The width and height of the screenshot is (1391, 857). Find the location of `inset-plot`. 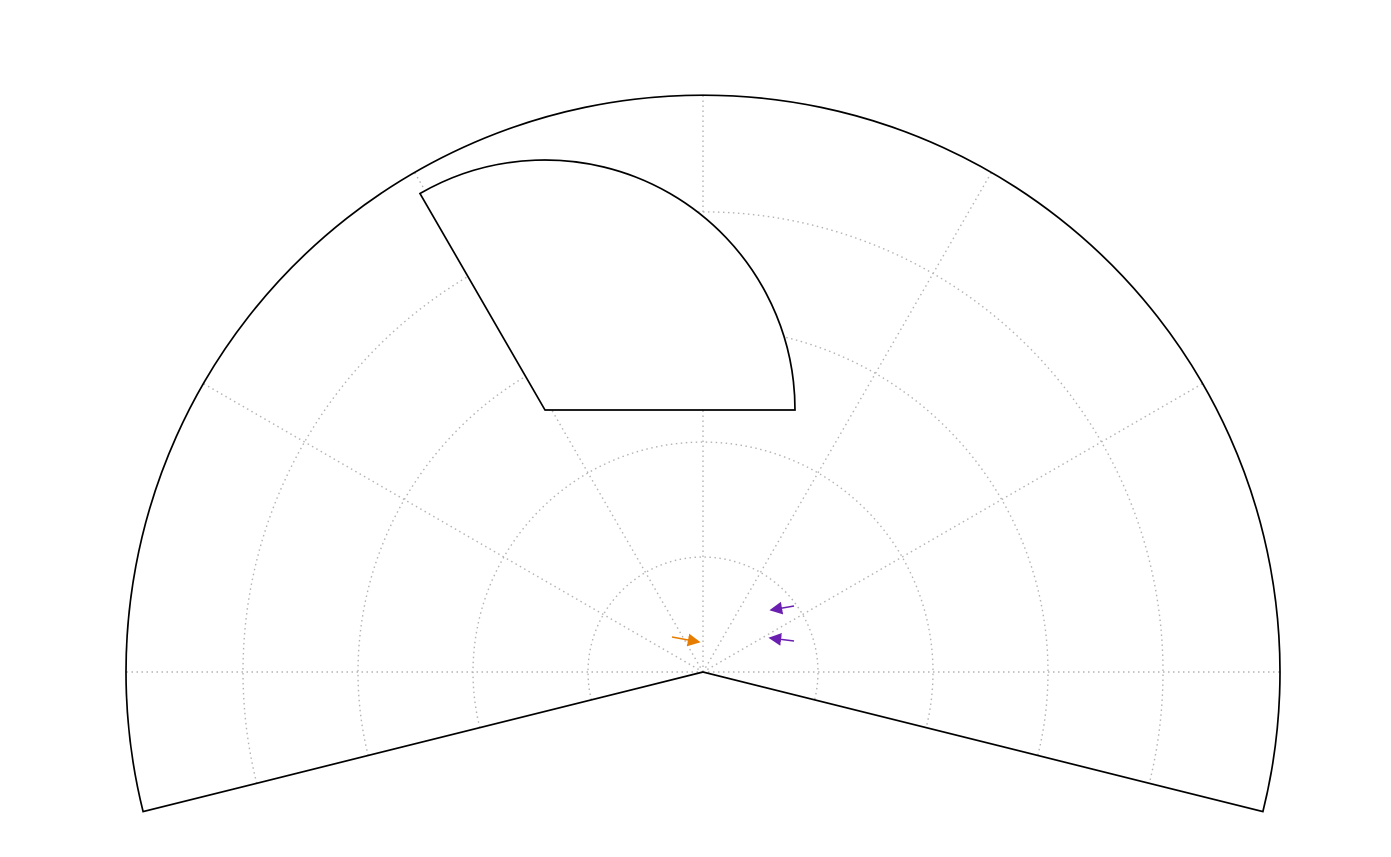

inset-plot is located at coordinates (607, 285).